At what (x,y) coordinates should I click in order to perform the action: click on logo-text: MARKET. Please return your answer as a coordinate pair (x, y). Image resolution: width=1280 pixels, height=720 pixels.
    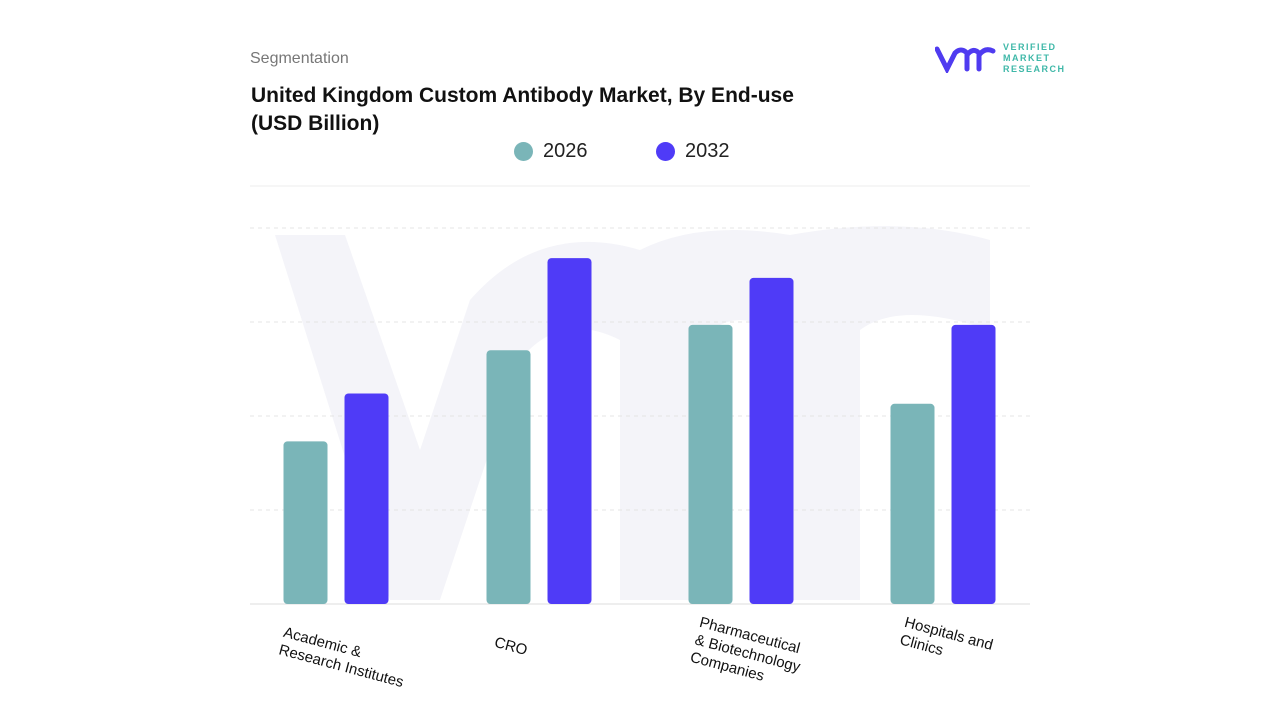
    Looking at the image, I should click on (1027, 58).